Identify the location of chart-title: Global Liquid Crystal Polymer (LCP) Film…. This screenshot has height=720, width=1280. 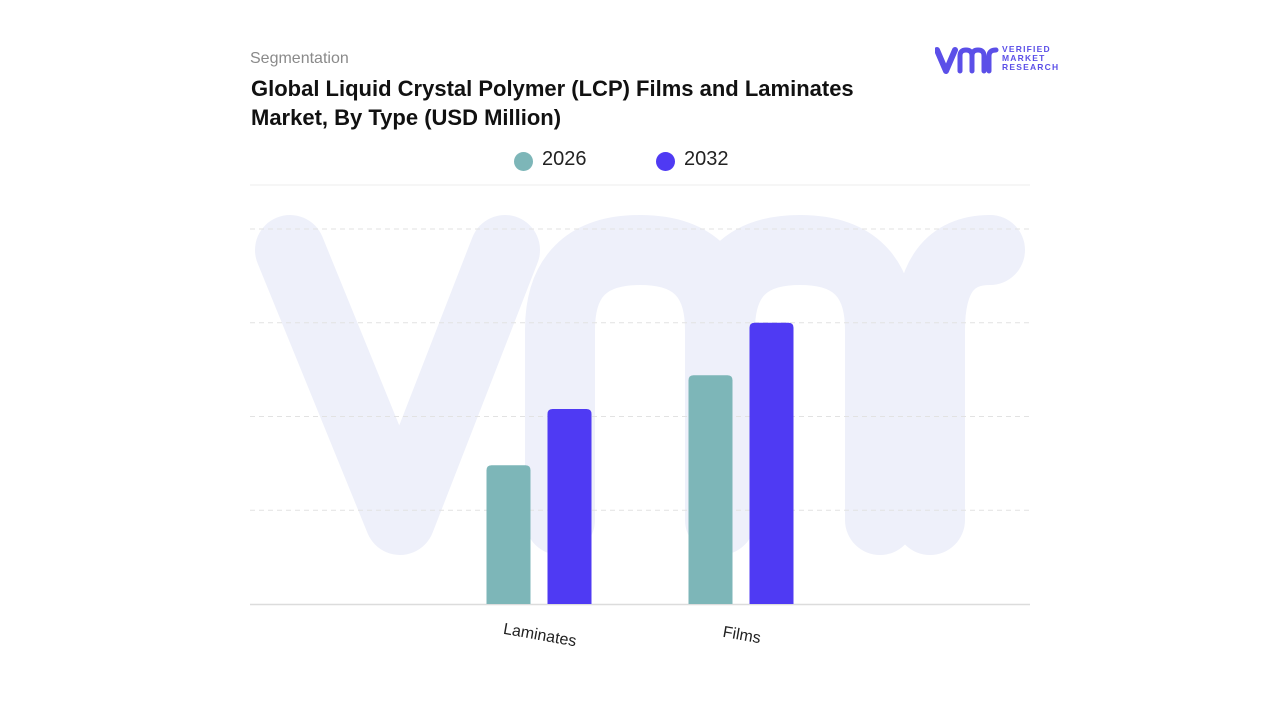
(552, 103).